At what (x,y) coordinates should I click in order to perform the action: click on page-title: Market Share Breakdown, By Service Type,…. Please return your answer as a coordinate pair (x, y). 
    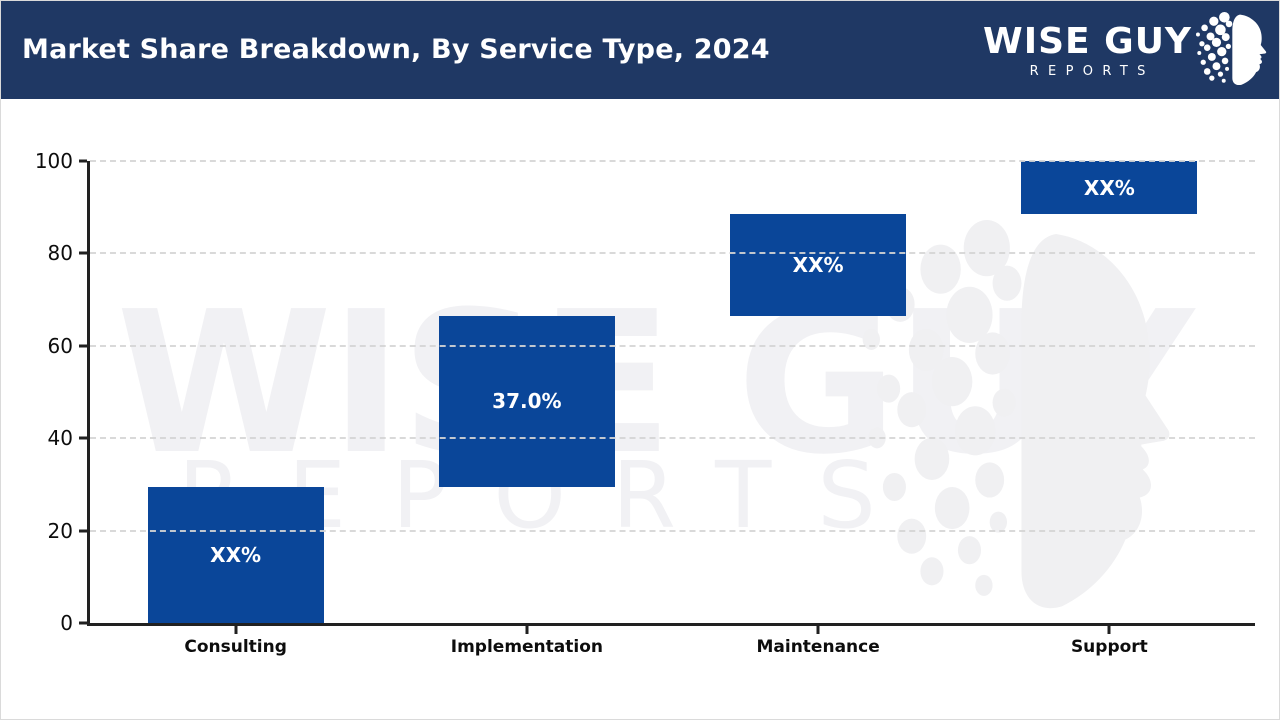
    Looking at the image, I should click on (396, 49).